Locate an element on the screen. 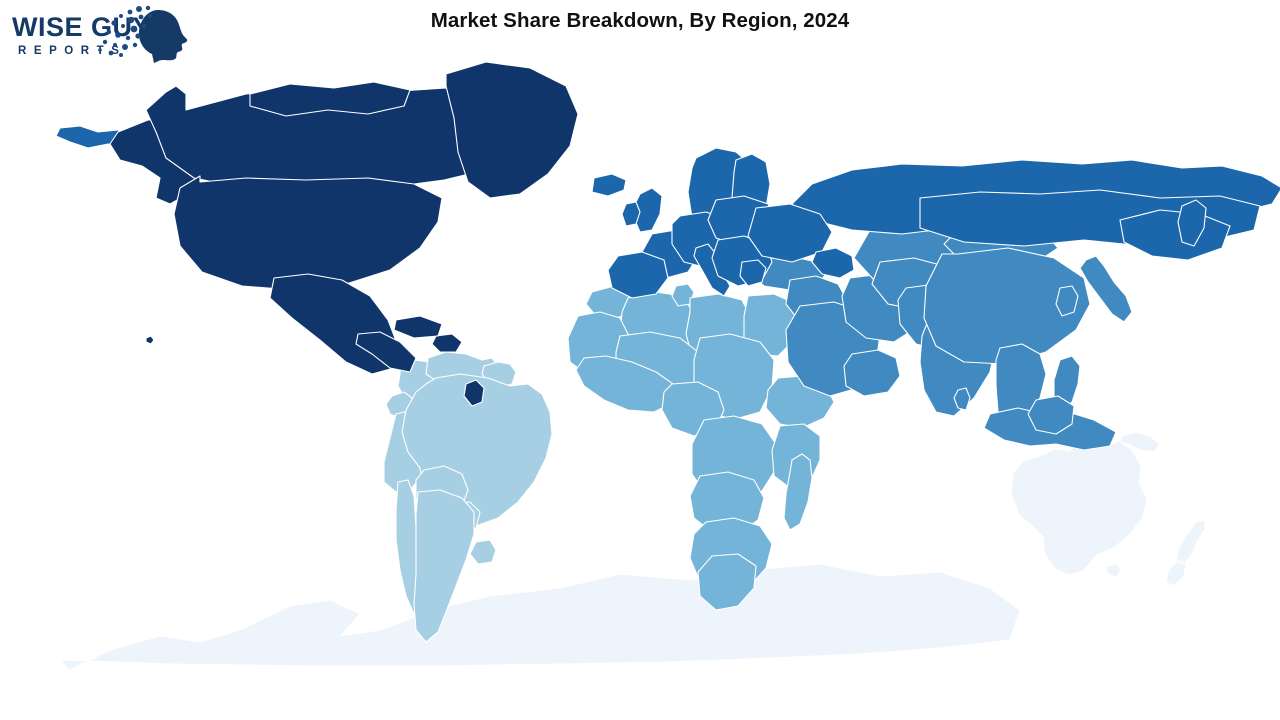  country-sri-lanka is located at coordinates (962, 399).